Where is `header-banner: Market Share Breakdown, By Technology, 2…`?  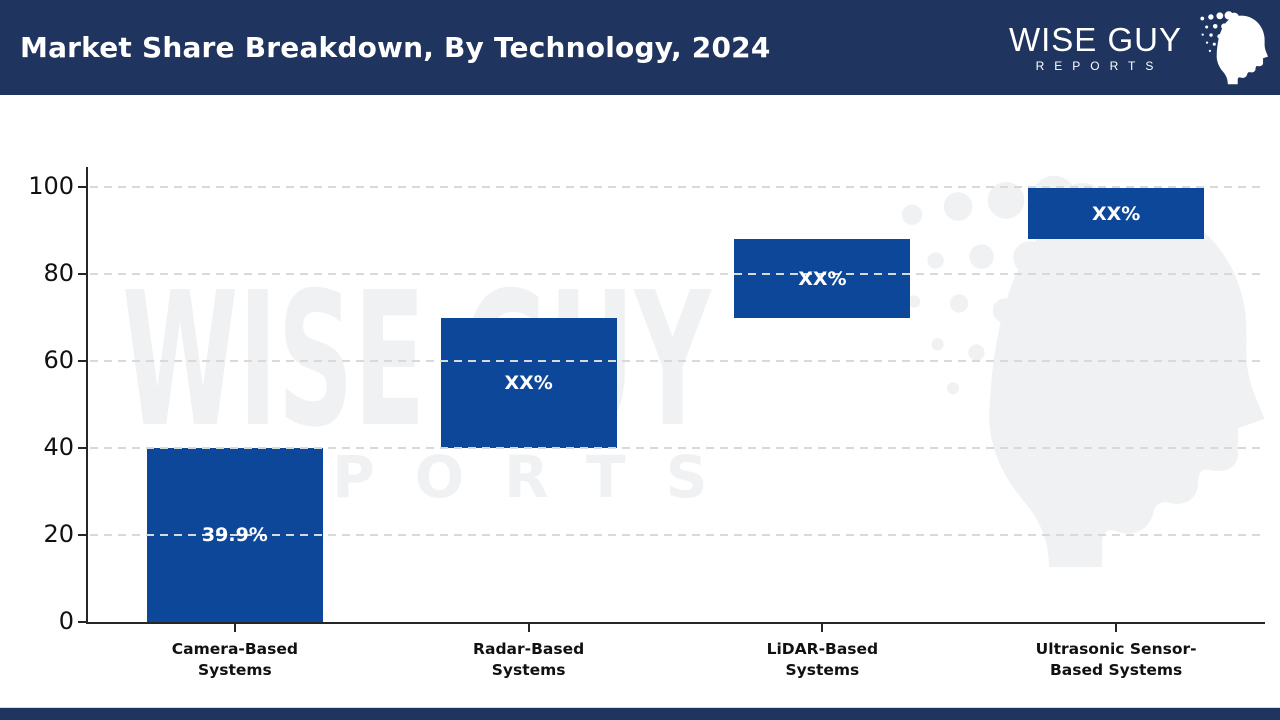 header-banner: Market Share Breakdown, By Technology, 2… is located at coordinates (640, 47).